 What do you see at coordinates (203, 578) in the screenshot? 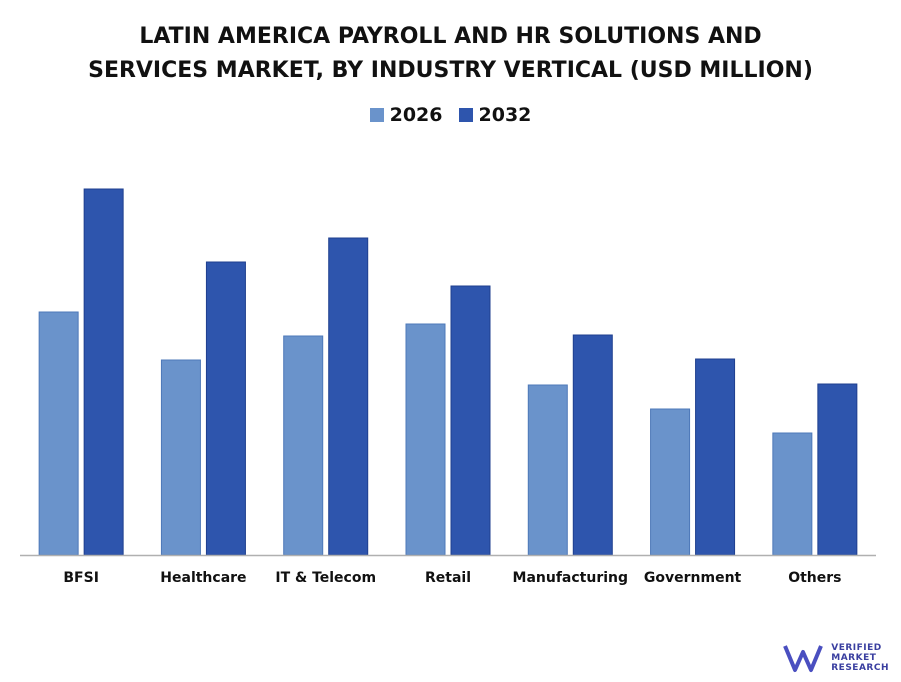
I see `x-tick-label: Healthcare` at bounding box center [203, 578].